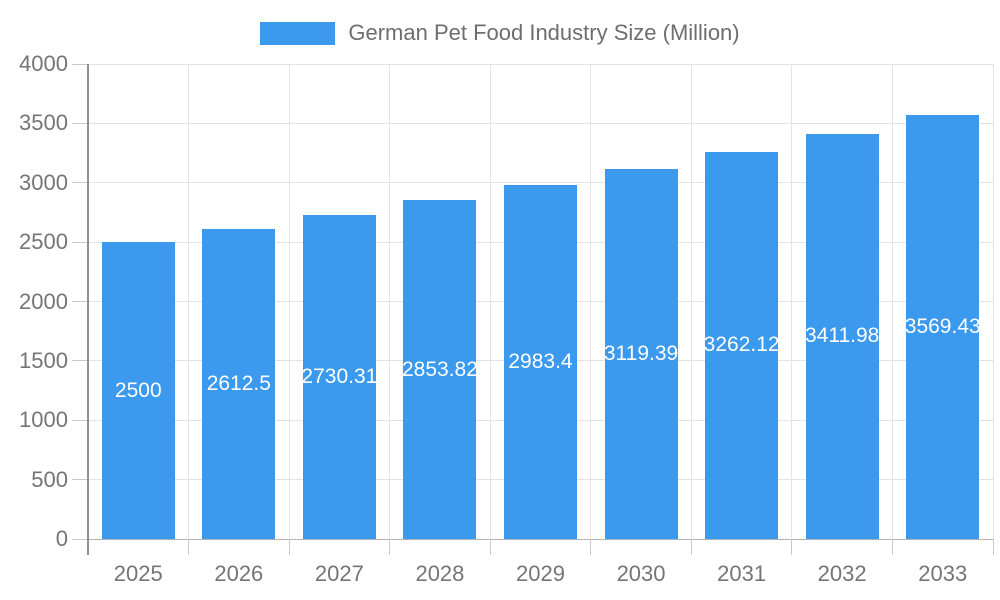  I want to click on legend-swatch-icon, so click(298, 33).